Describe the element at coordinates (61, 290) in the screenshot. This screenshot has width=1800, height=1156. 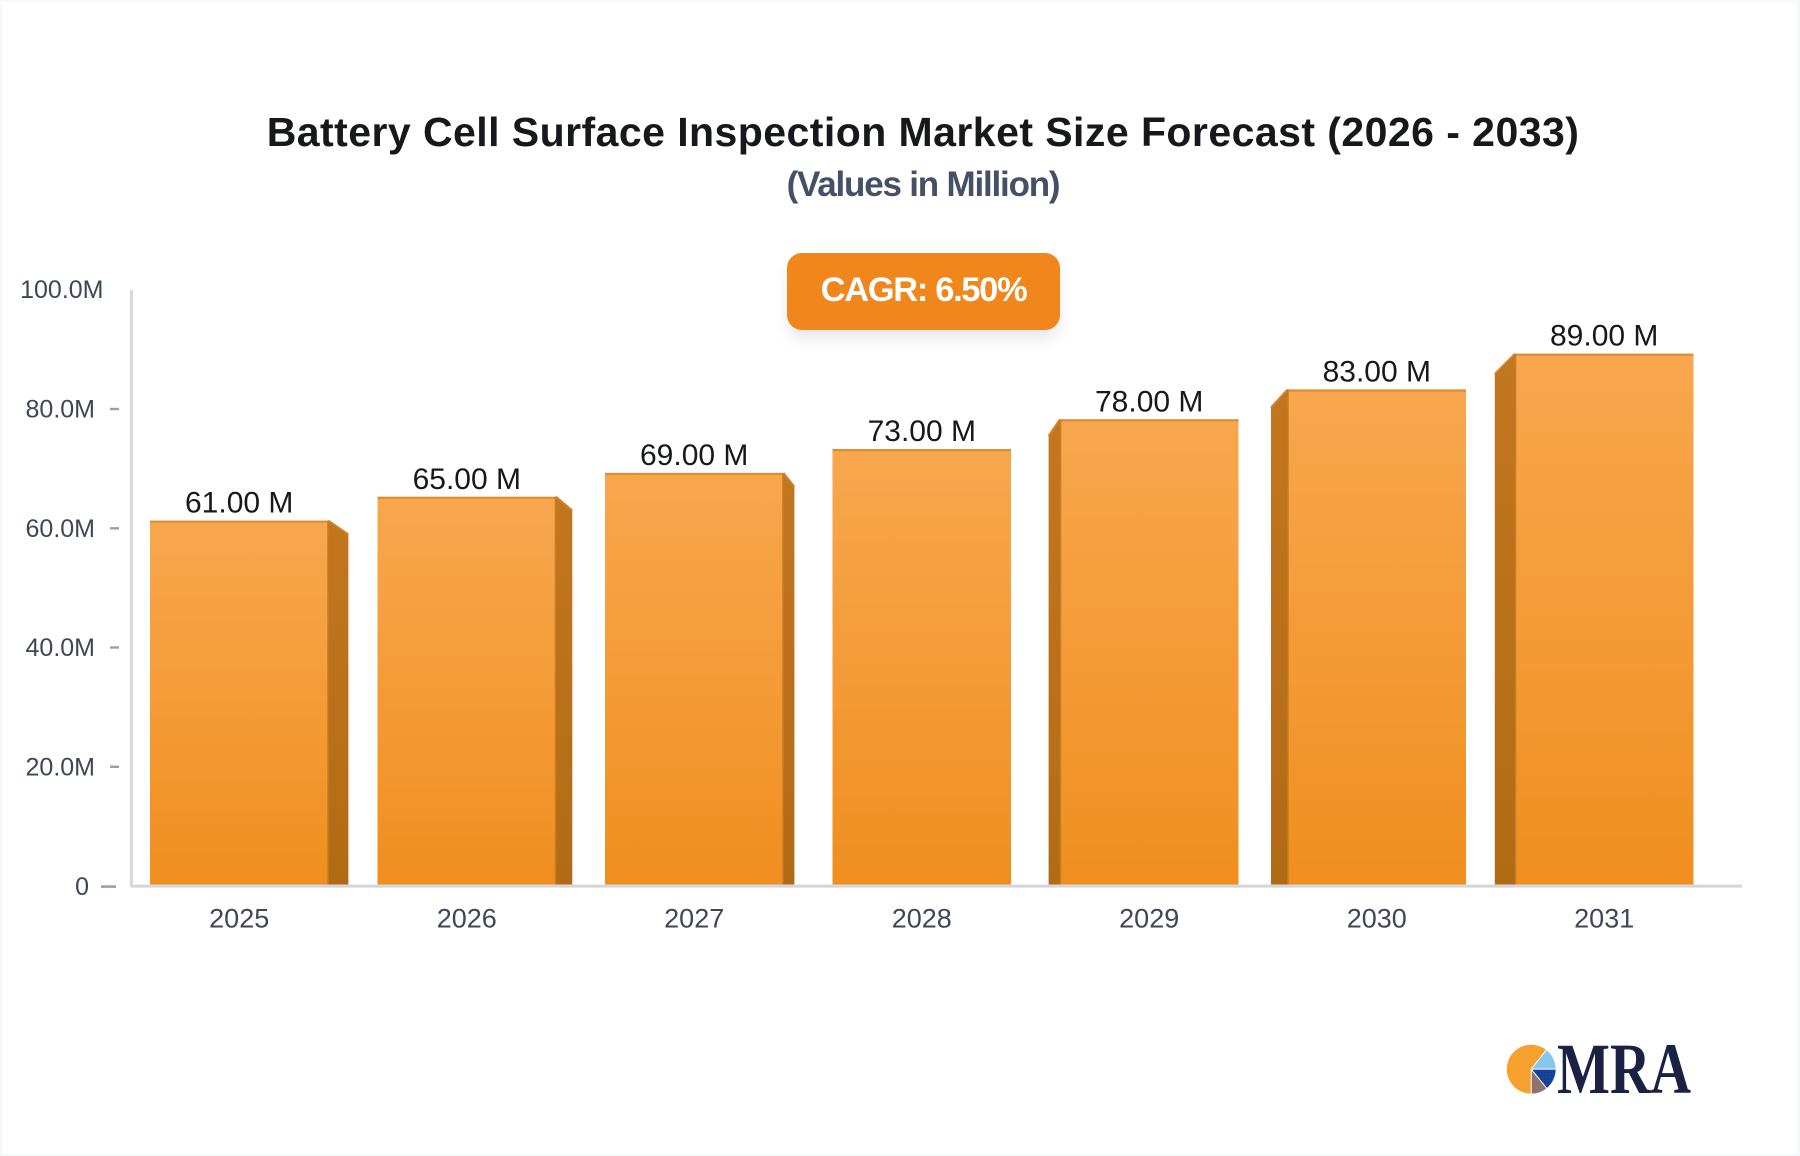
I see `svg-text: 100.0M` at that location.